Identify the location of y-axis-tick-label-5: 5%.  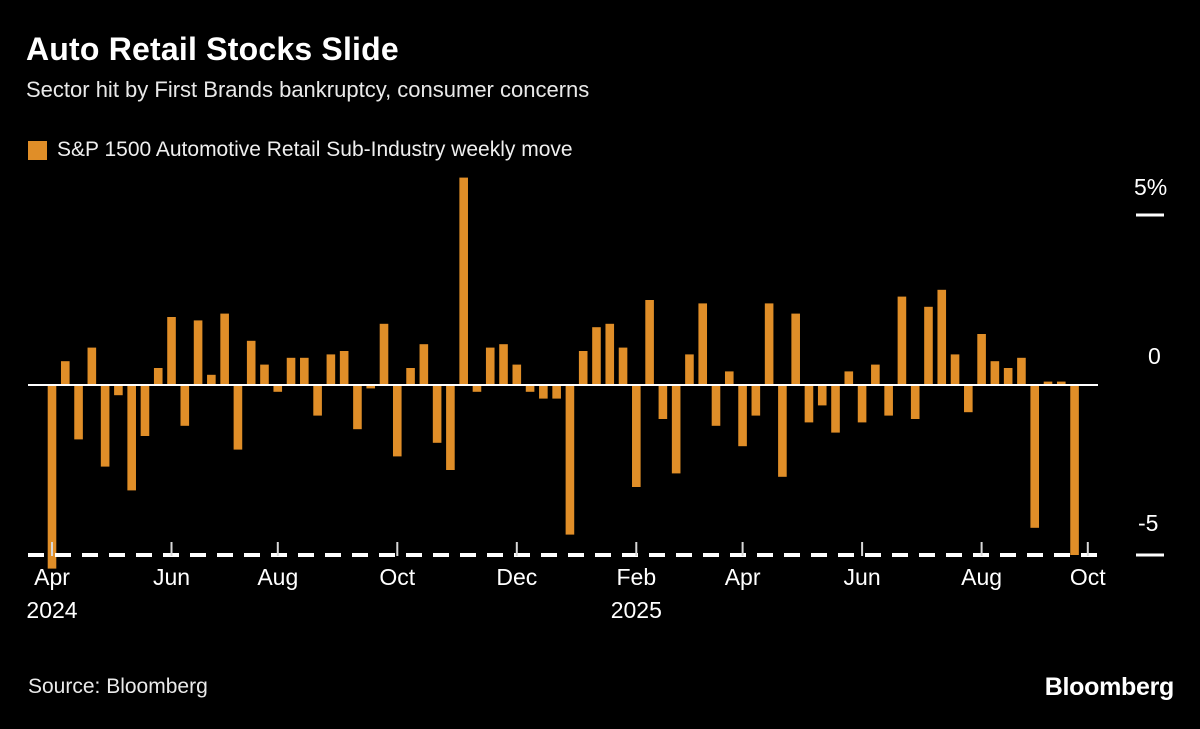
(1151, 187).